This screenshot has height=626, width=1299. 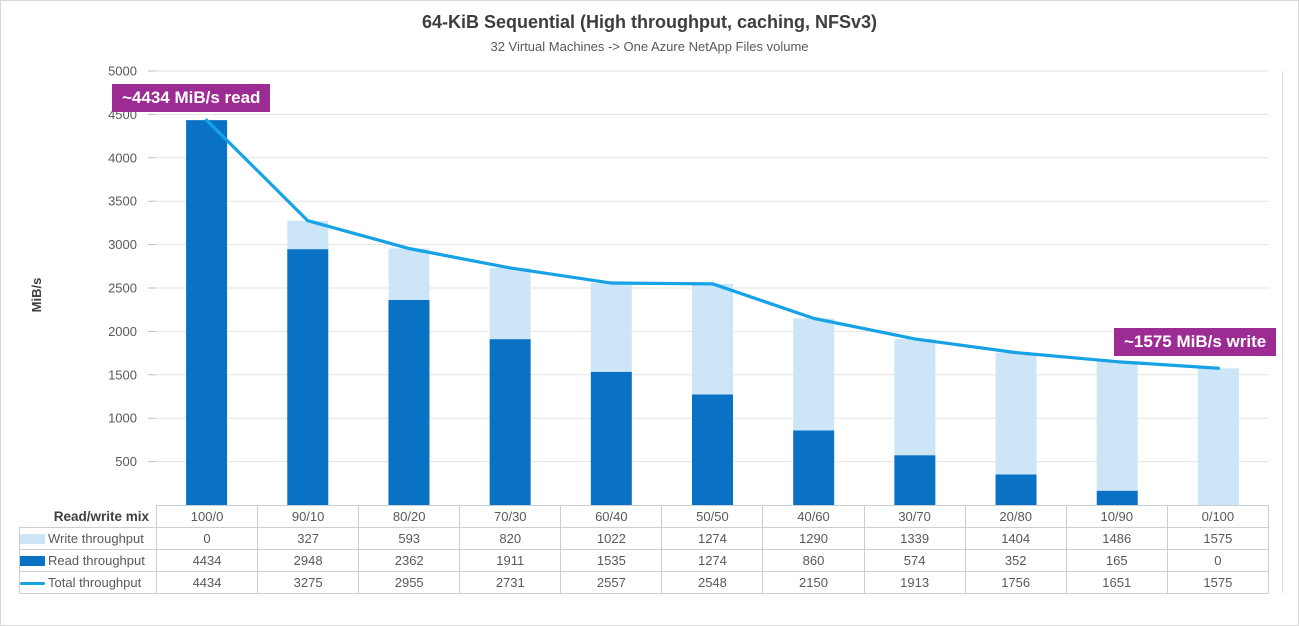 I want to click on value-cell: 2731, so click(x=510, y=582).